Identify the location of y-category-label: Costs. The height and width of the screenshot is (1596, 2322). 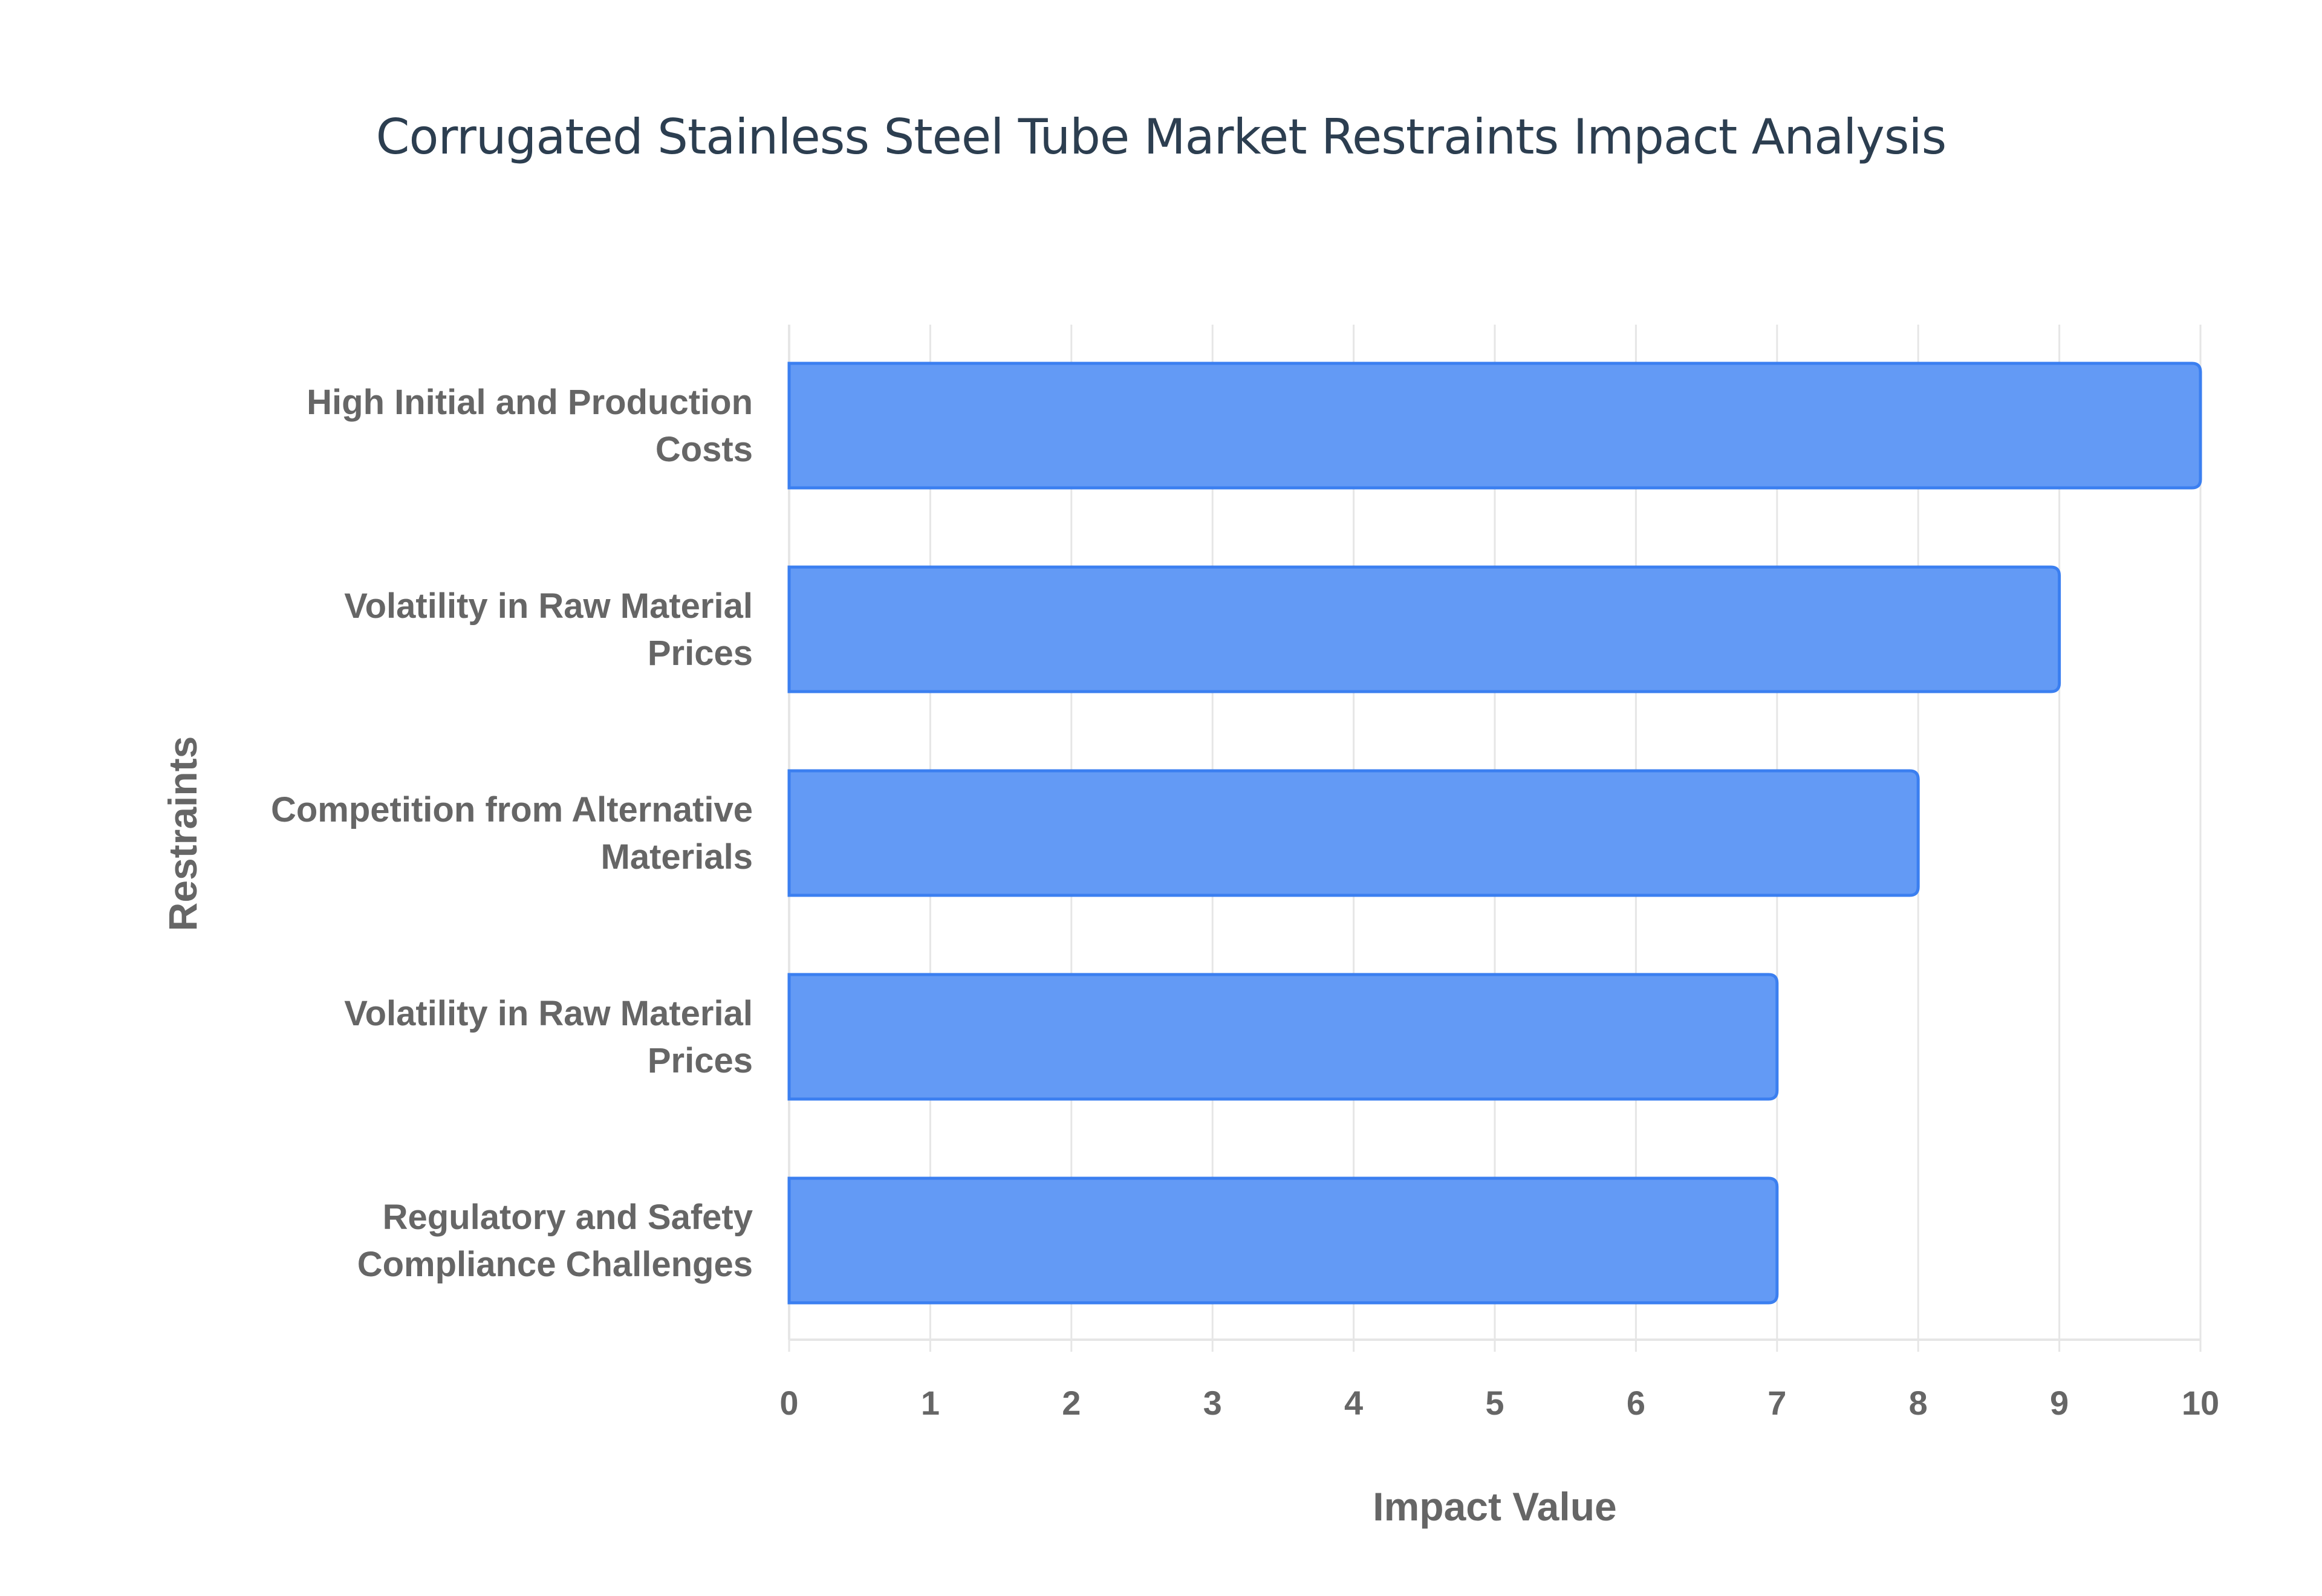
(704, 449).